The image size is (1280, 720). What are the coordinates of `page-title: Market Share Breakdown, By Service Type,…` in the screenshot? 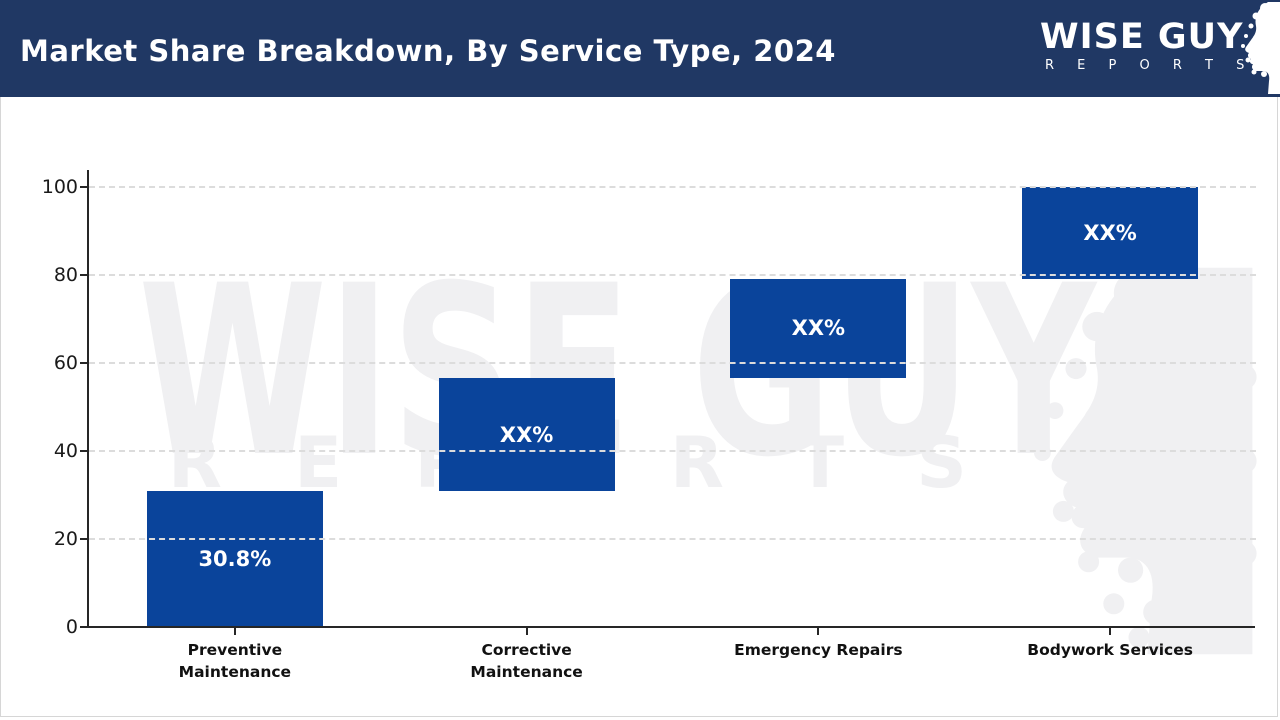 It's located at (428, 51).